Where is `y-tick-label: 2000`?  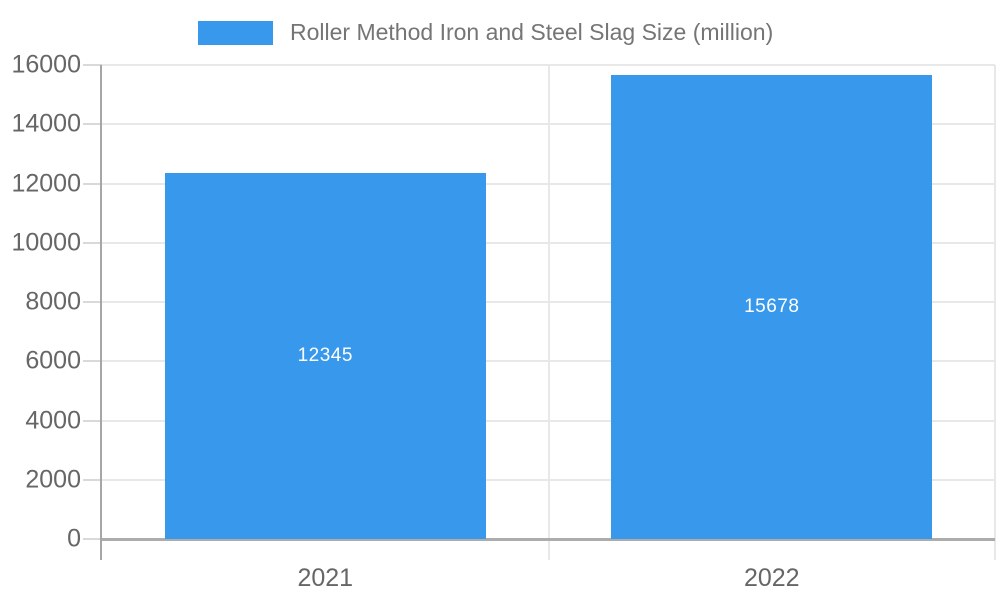 y-tick-label: 2000 is located at coordinates (53, 479).